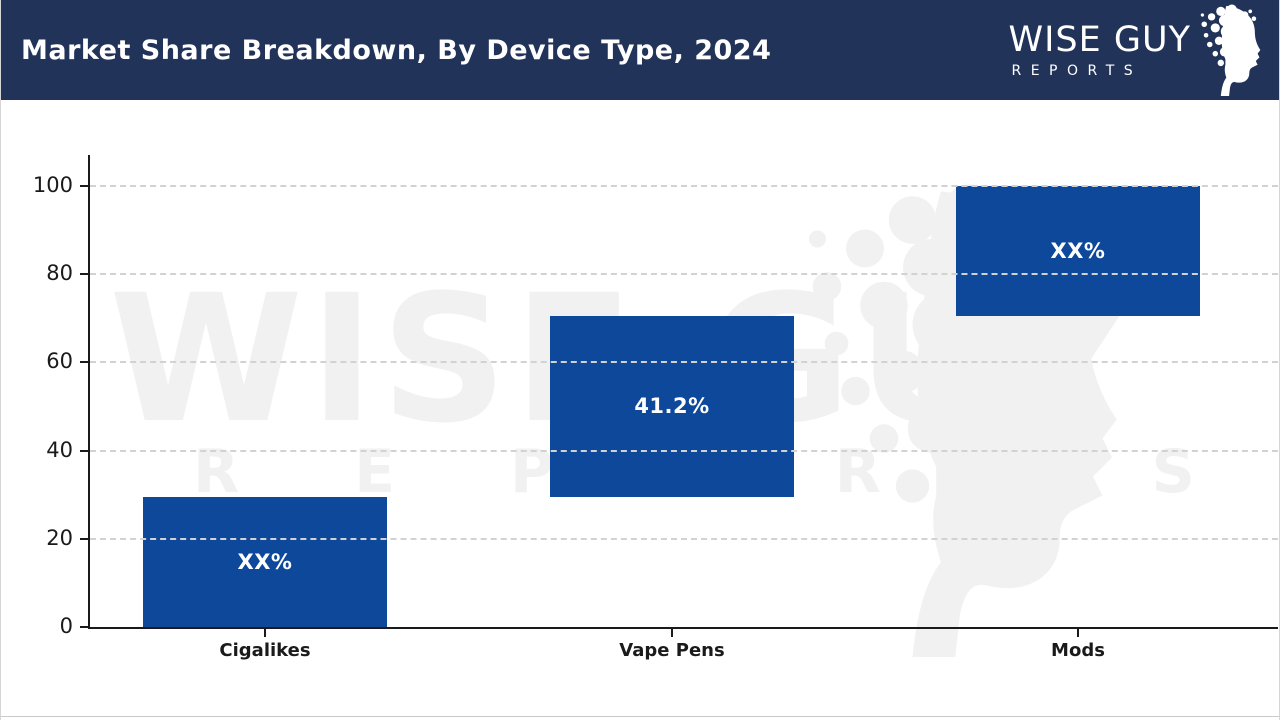 The width and height of the screenshot is (1280, 720). What do you see at coordinates (66, 626) in the screenshot?
I see `y-tick-label-0: 0` at bounding box center [66, 626].